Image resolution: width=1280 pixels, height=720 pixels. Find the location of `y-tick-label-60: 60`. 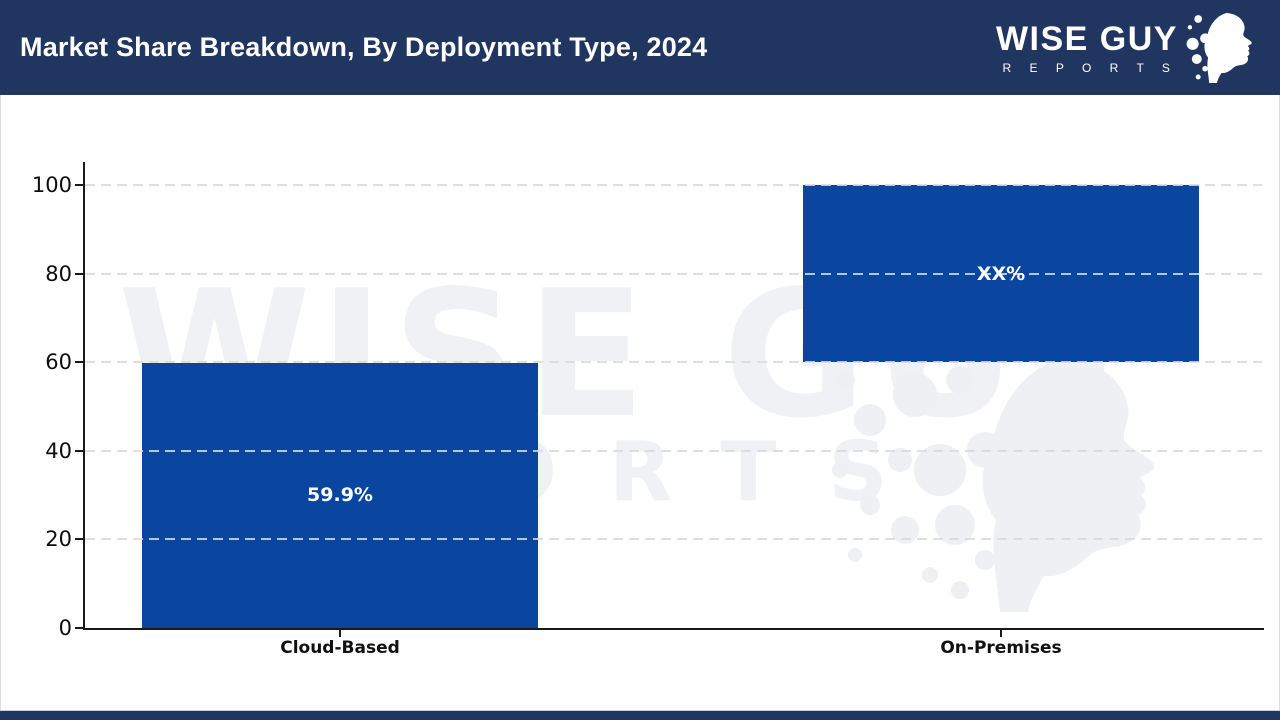

y-tick-label-60: 60 is located at coordinates (58, 362).